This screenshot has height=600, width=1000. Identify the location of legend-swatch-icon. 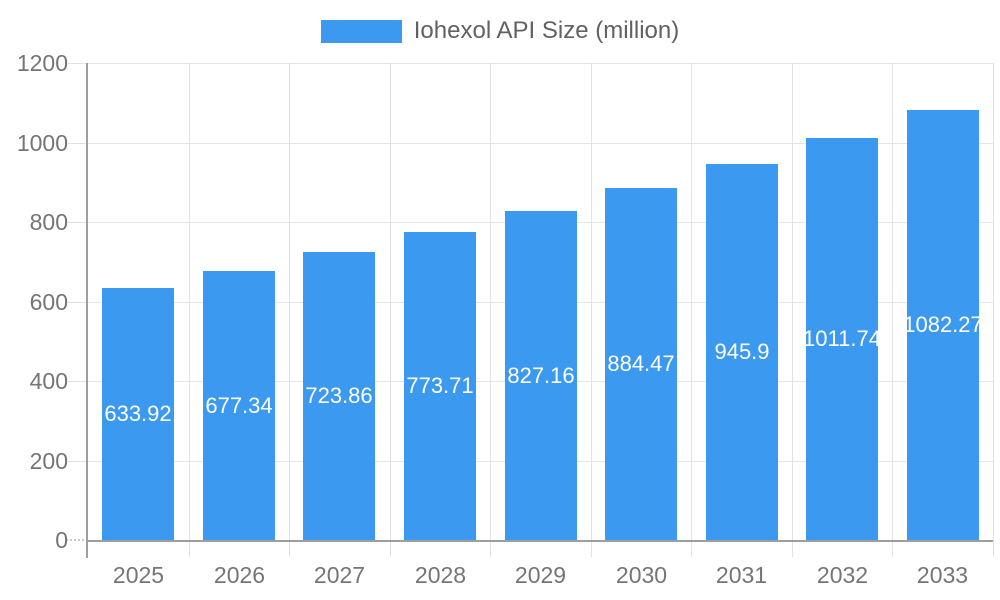
(361, 31).